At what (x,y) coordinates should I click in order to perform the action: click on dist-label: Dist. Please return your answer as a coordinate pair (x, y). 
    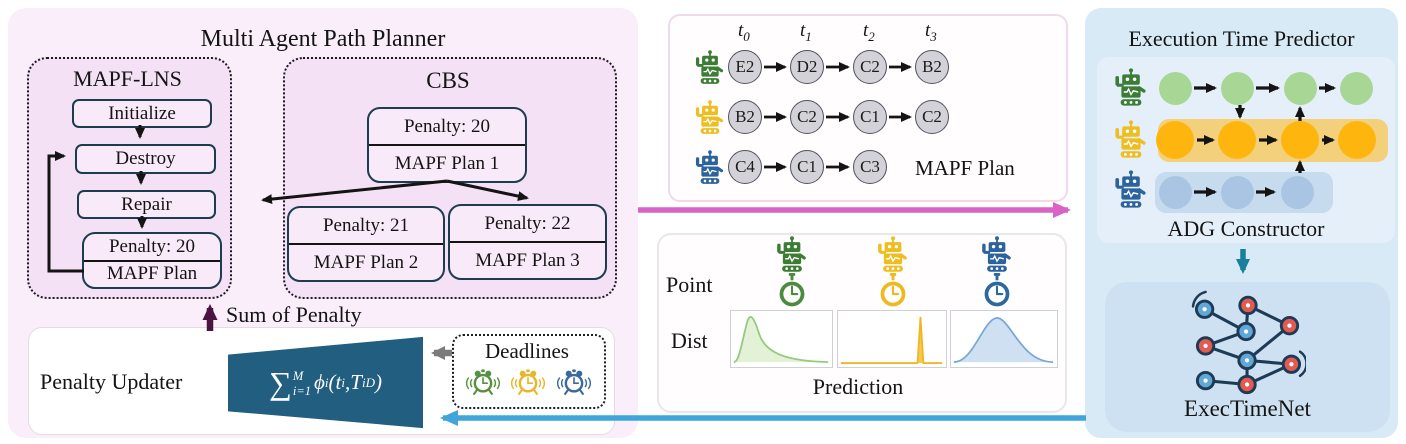
    Looking at the image, I should click on (689, 340).